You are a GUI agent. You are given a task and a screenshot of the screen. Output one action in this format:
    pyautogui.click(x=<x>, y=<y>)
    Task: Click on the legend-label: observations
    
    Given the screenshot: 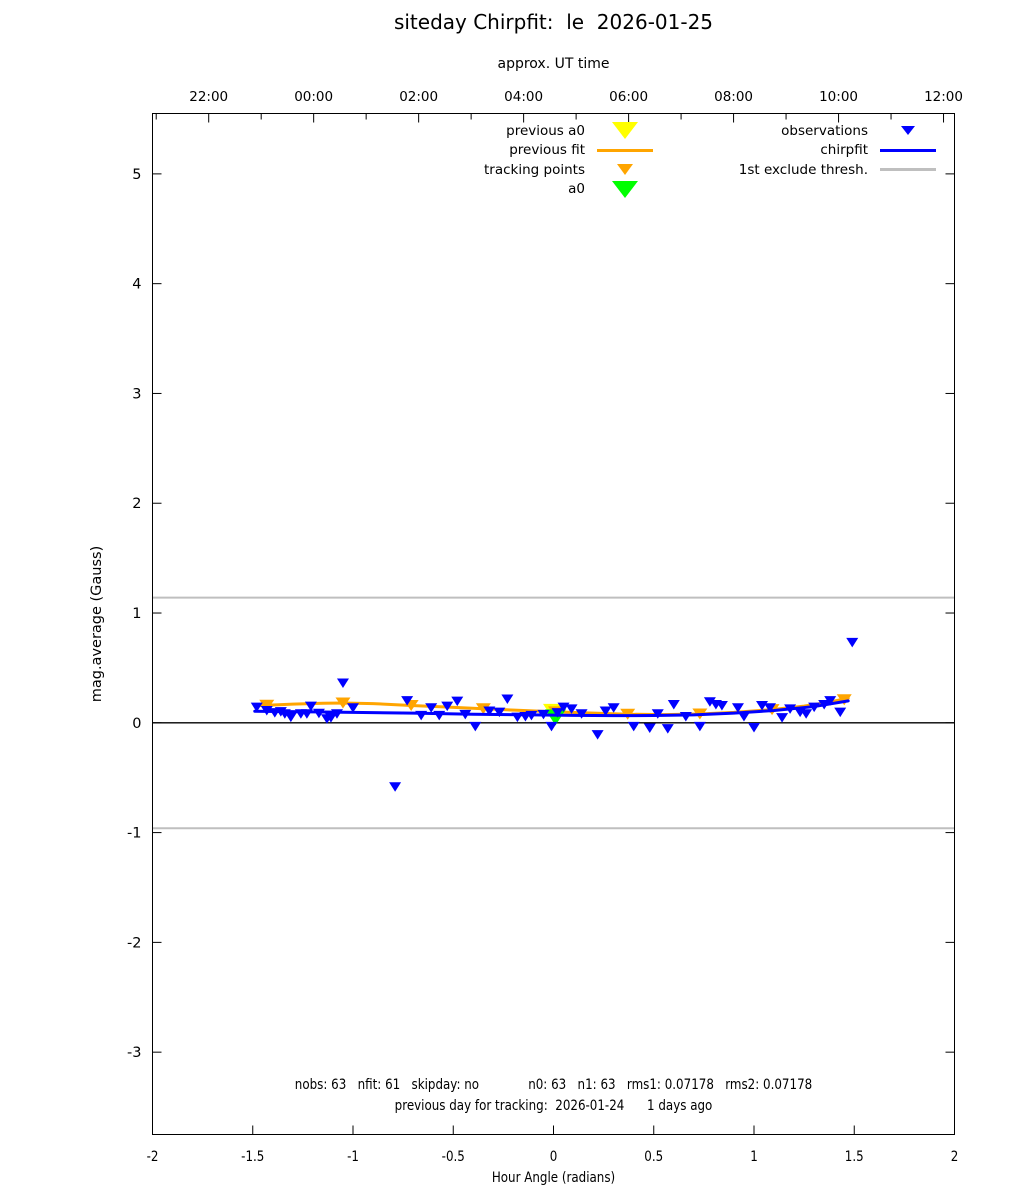 What is the action you would take?
    pyautogui.click(x=824, y=130)
    